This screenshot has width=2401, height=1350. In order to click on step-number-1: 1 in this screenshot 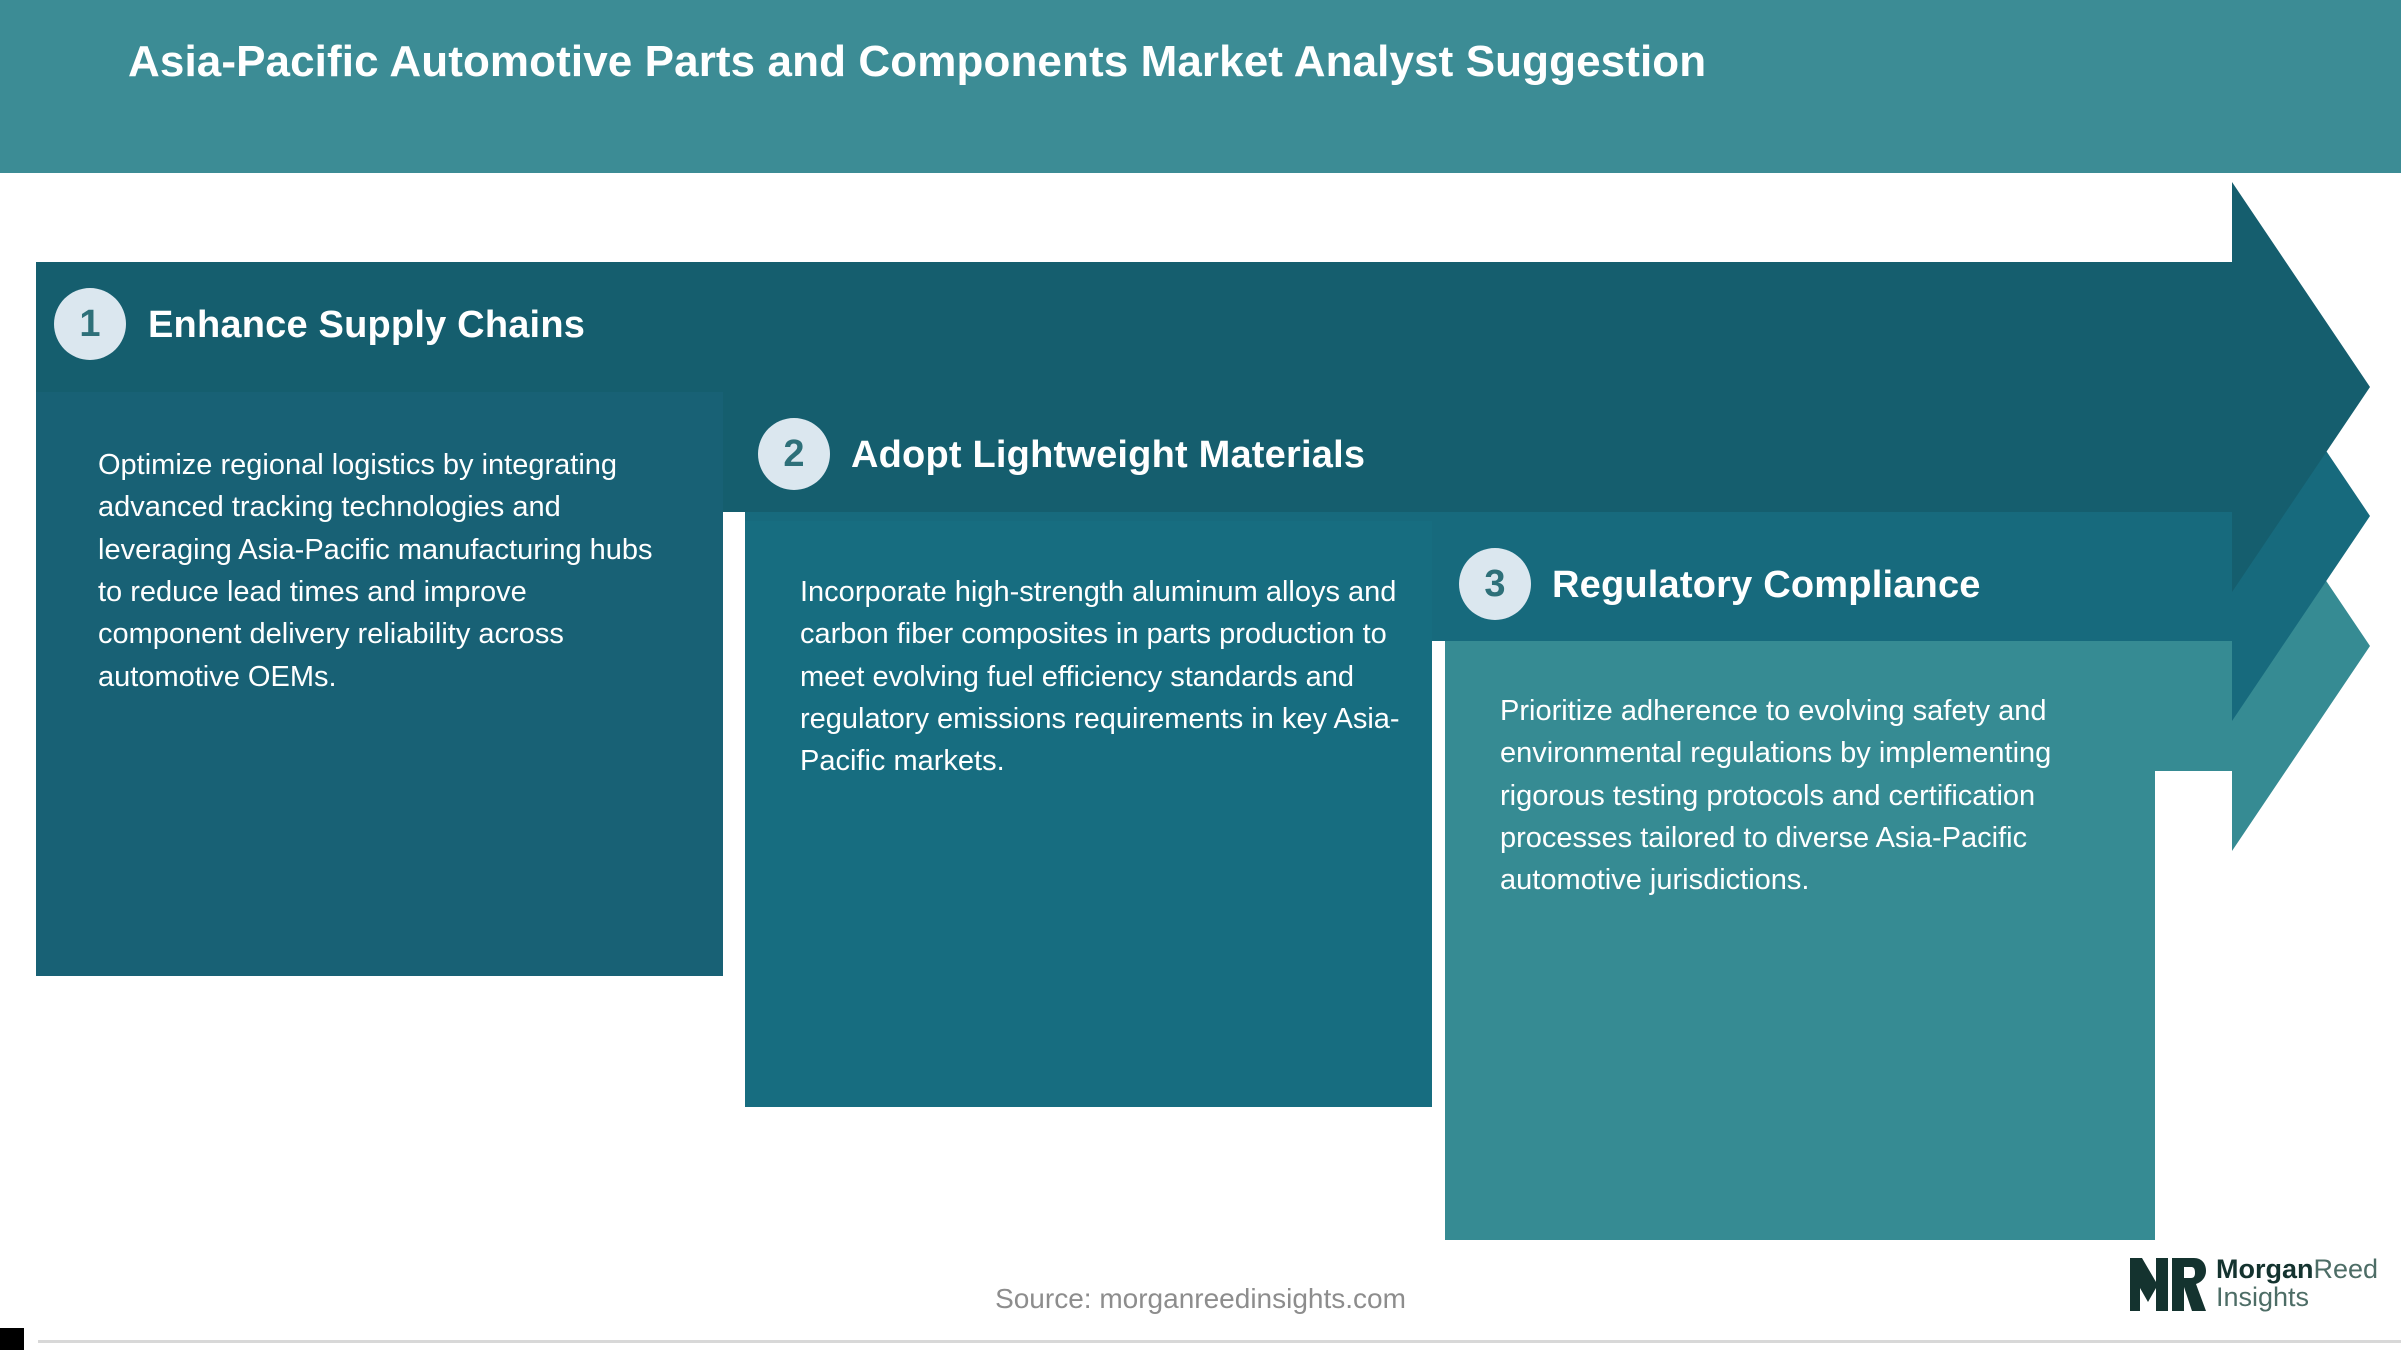, I will do `click(90, 324)`.